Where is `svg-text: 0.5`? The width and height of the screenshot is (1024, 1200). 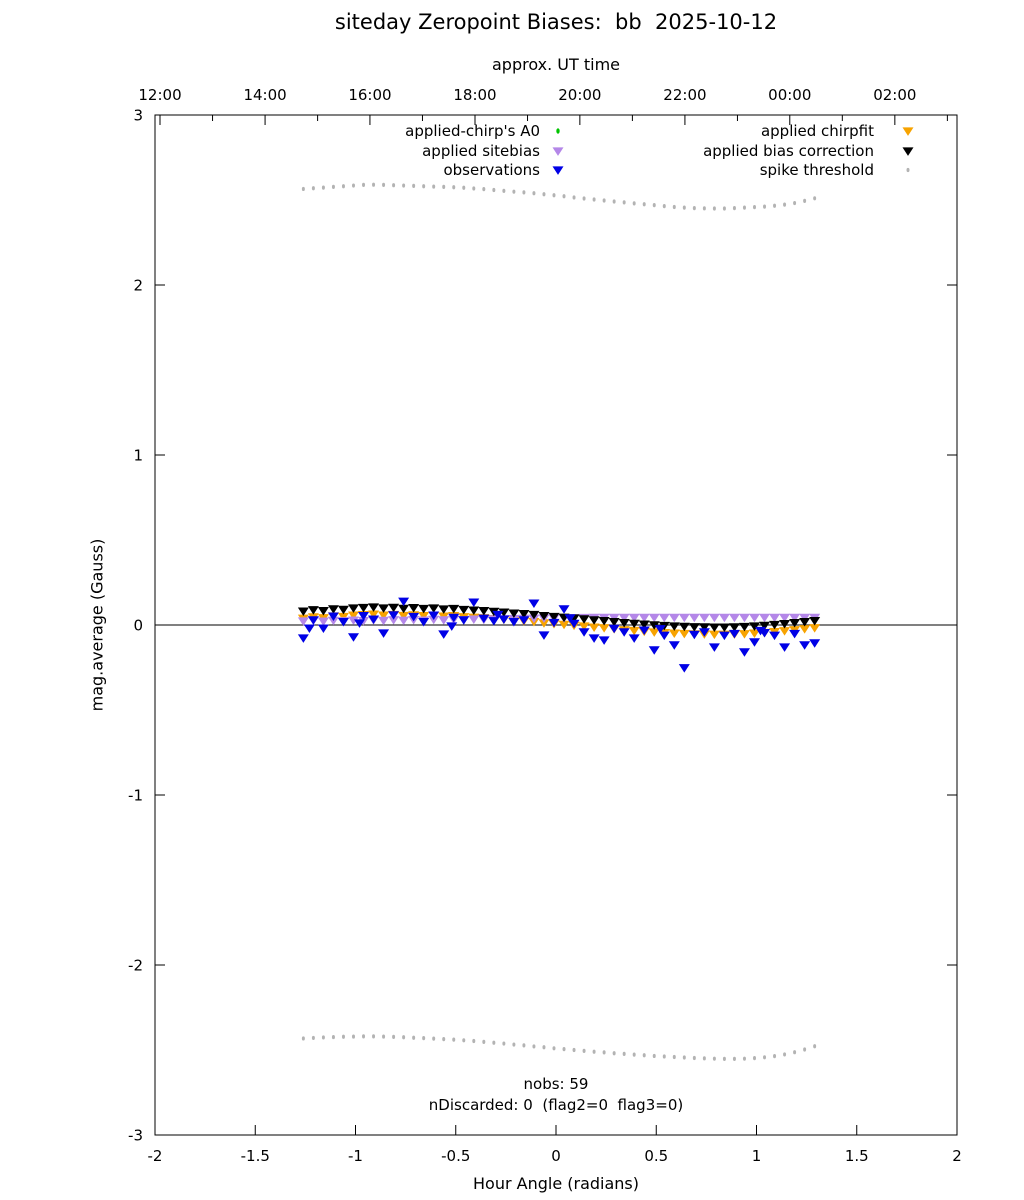
svg-text: 0.5 is located at coordinates (656, 1156).